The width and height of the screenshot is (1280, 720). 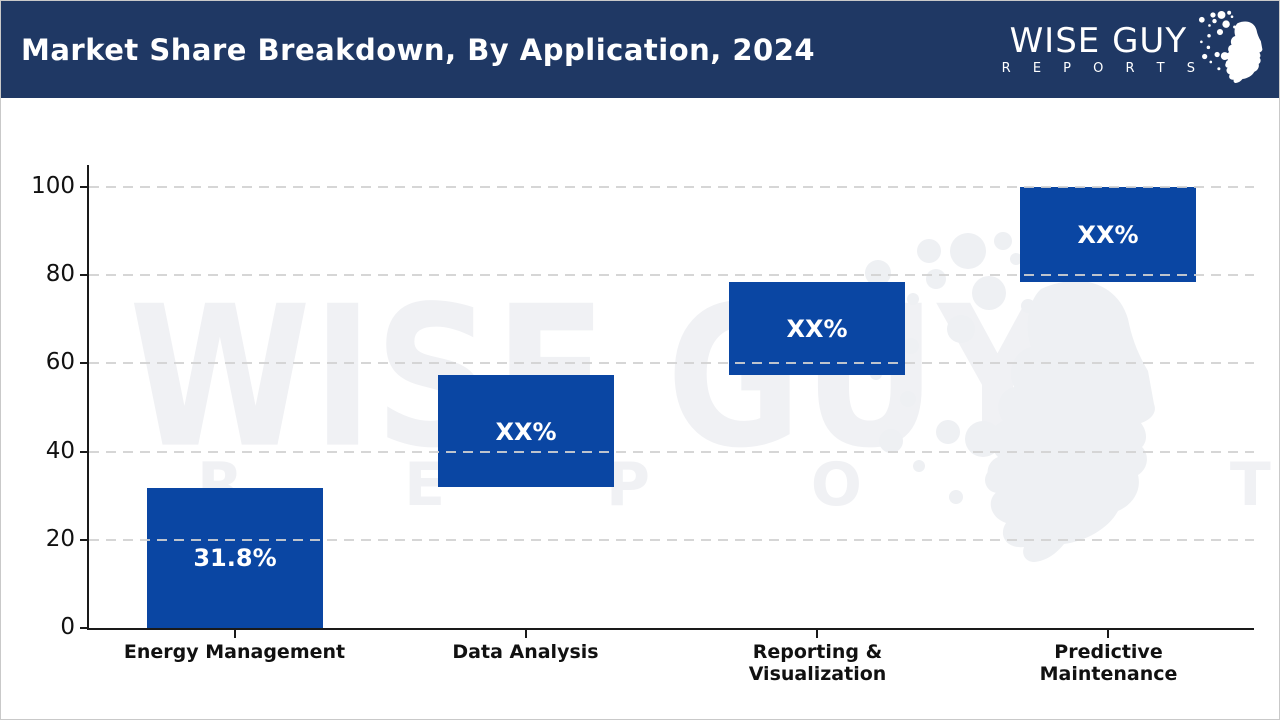 I want to click on brand-name: WISE GUY, so click(x=1098, y=40).